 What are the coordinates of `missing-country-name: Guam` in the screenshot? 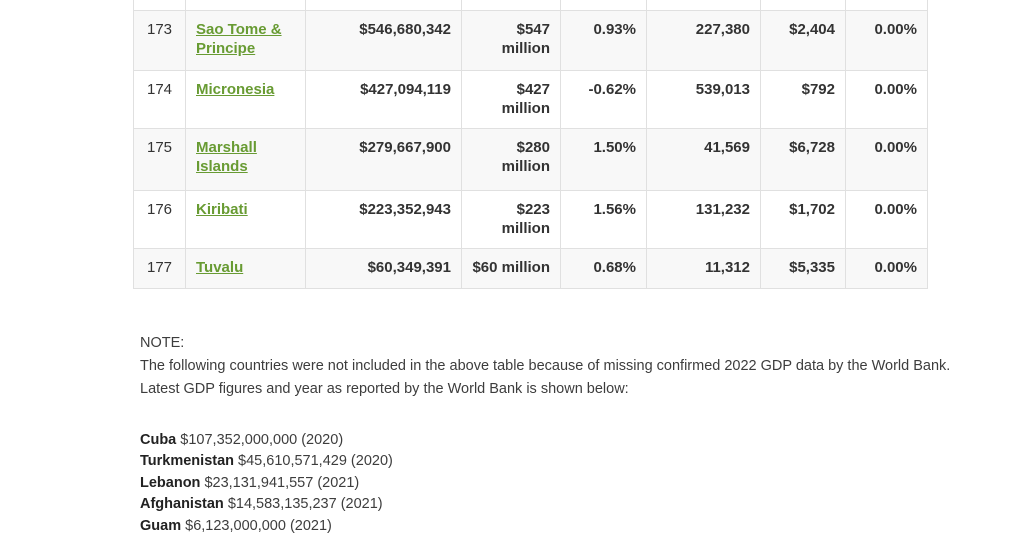 It's located at (161, 525).